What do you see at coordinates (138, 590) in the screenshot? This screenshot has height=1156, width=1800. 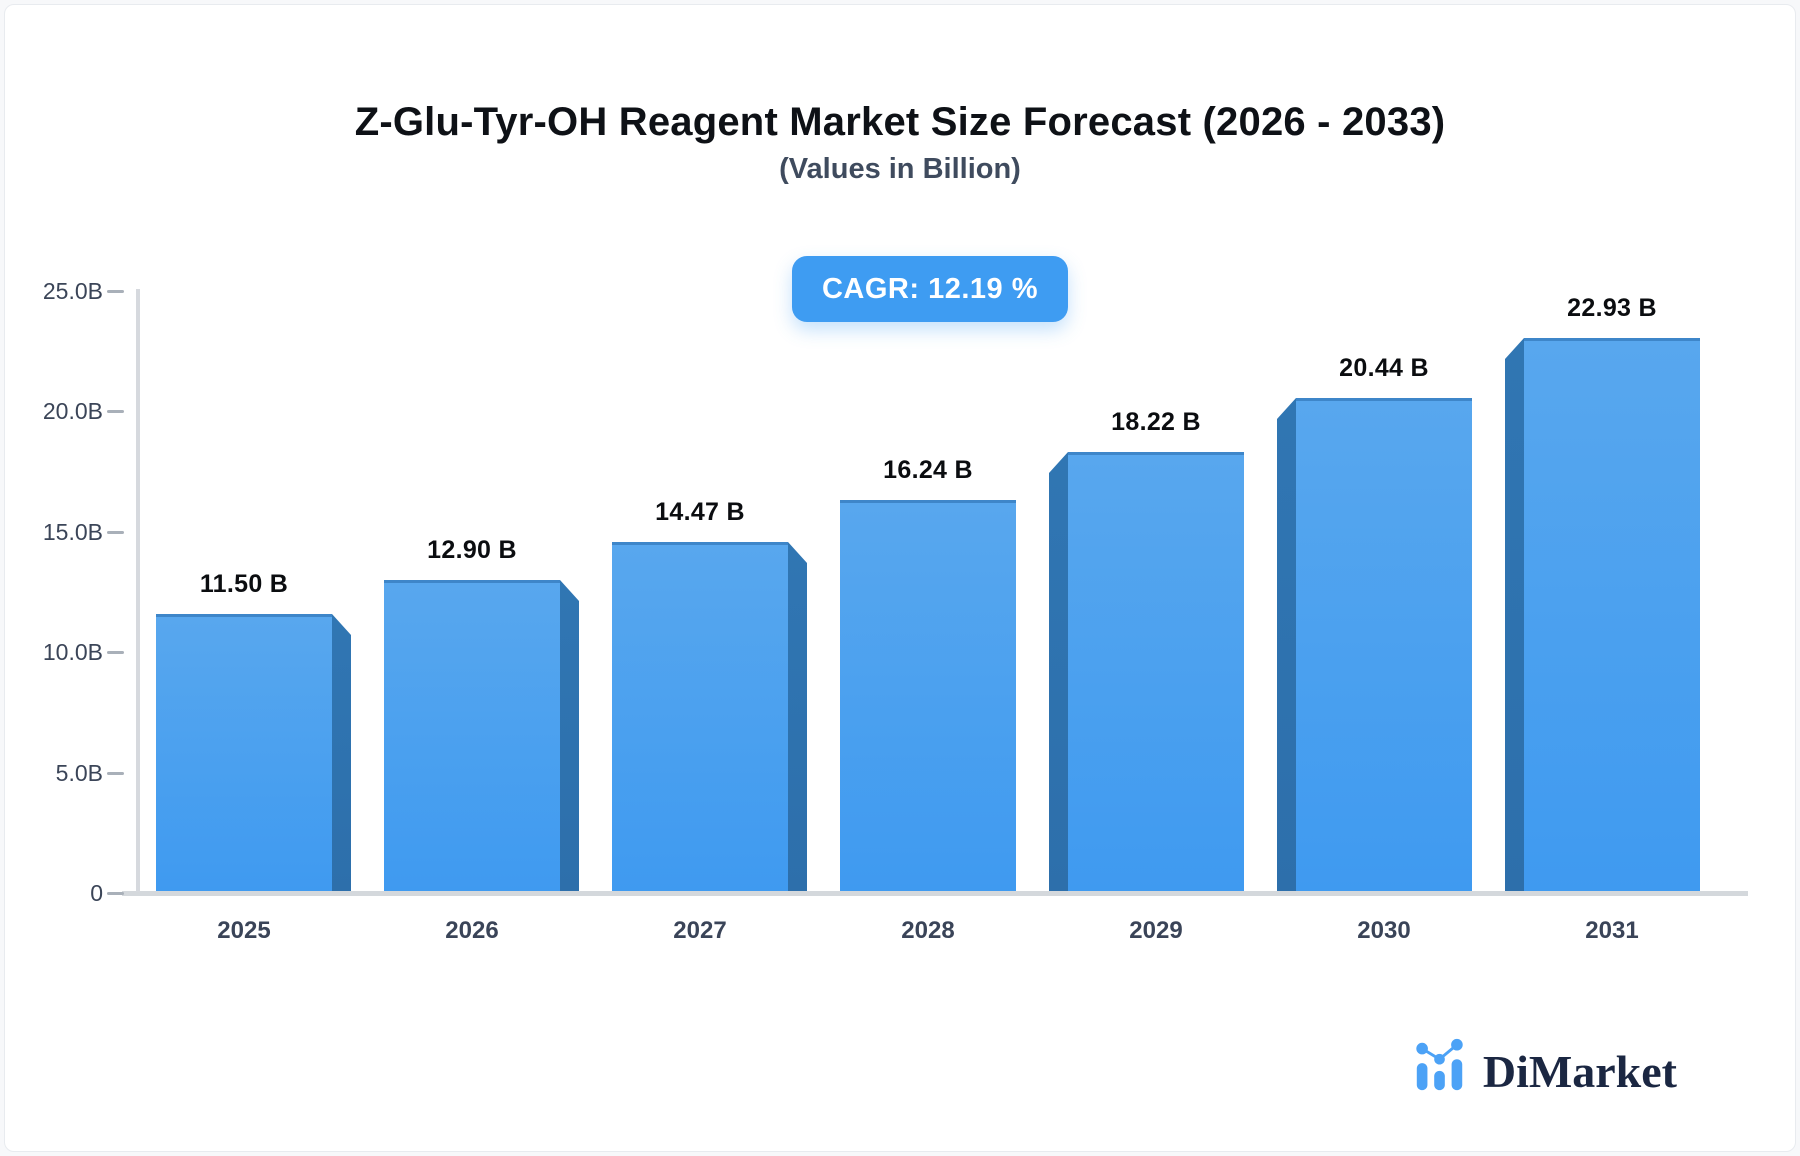 I see `y-axis-line` at bounding box center [138, 590].